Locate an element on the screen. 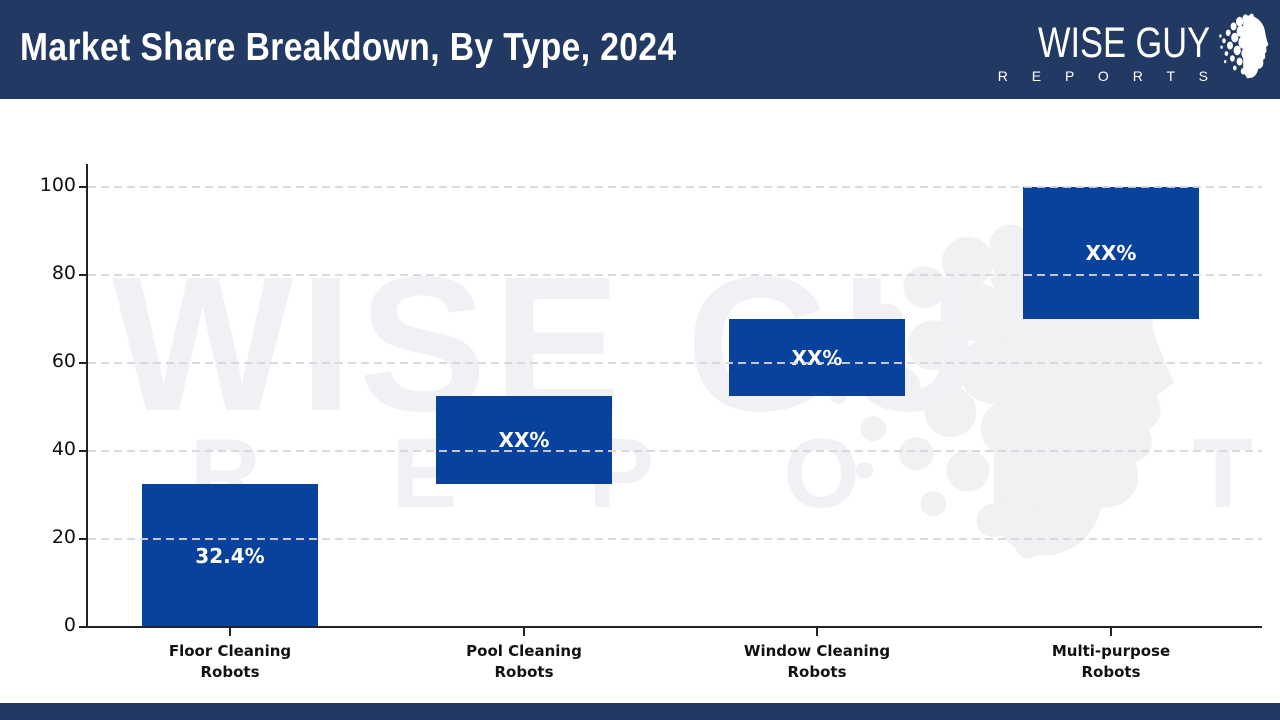  x-category-label: Pool Cleaning Robots is located at coordinates (524, 661).